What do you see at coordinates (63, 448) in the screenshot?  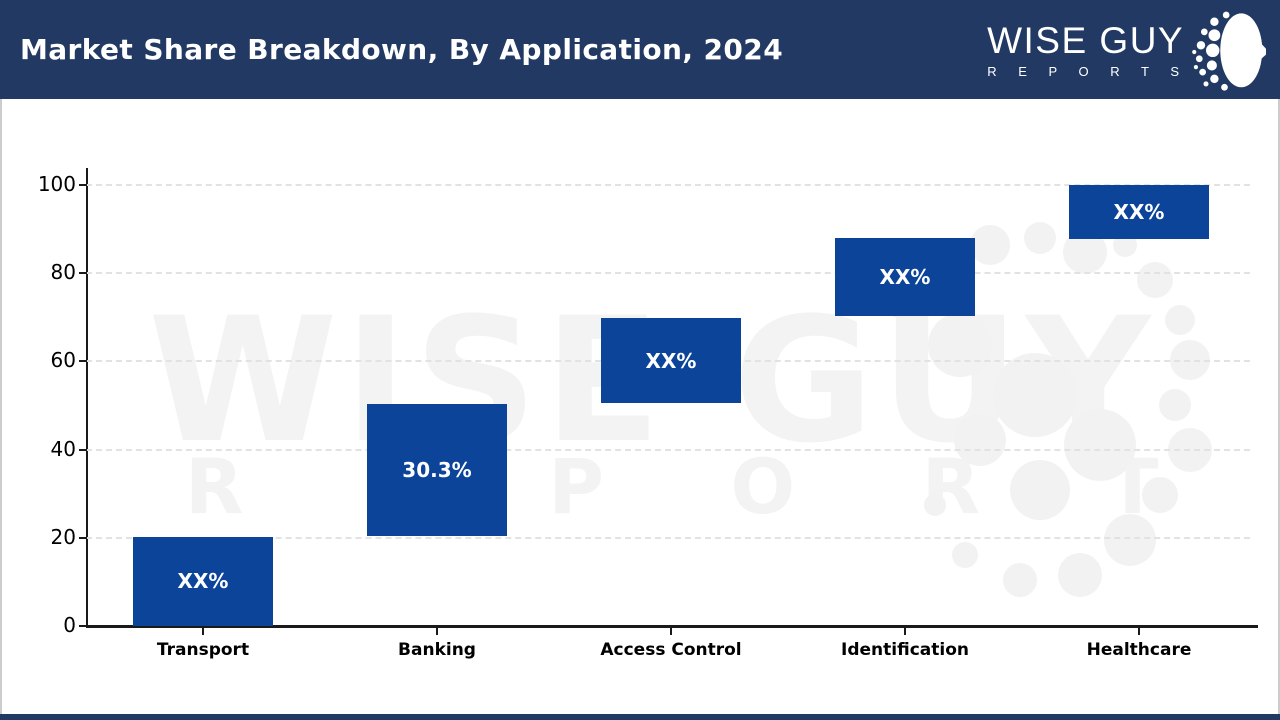 I see `y-tick-label-40: 40` at bounding box center [63, 448].